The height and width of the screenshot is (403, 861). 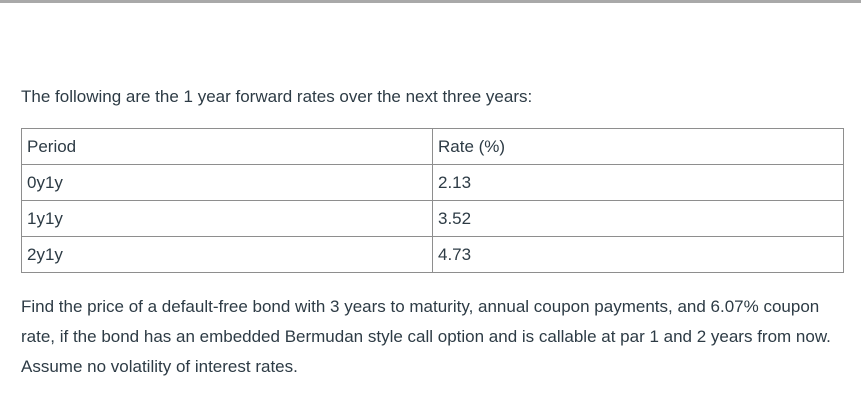 I want to click on period-cell: 0y1y, so click(x=227, y=182).